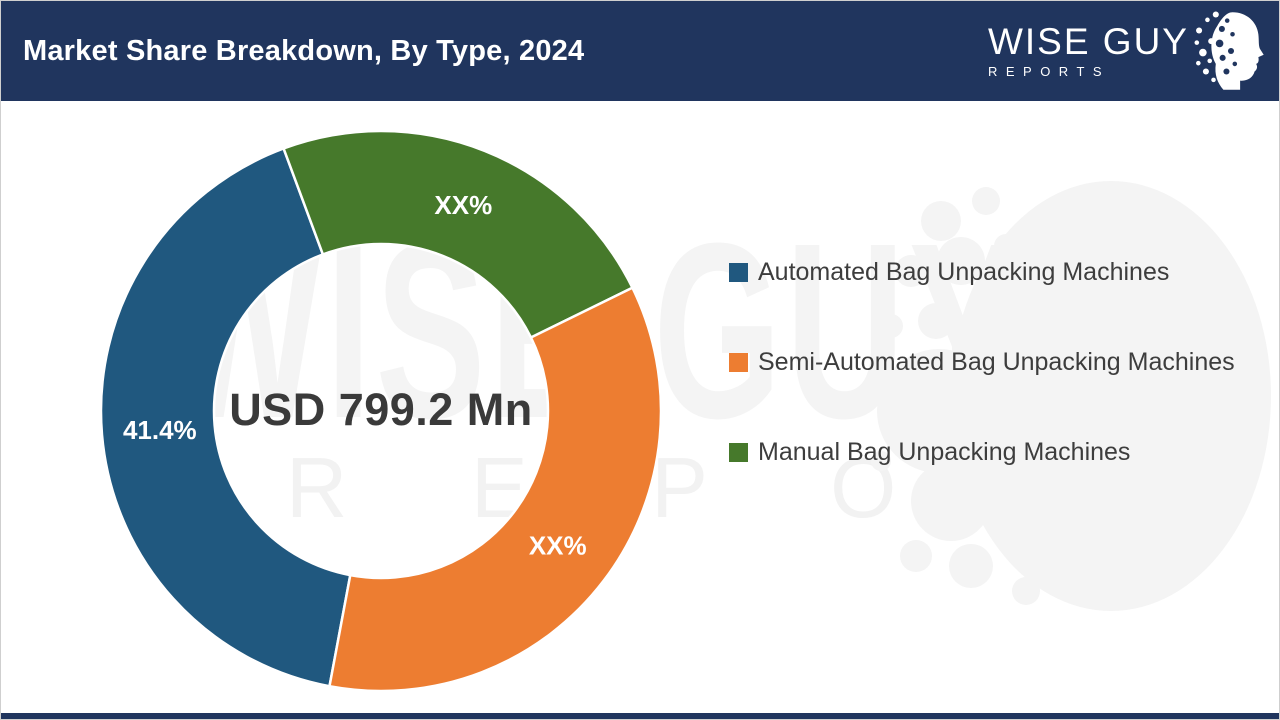 This screenshot has width=1280, height=720. What do you see at coordinates (1088, 41) in the screenshot?
I see `logo-line1: WISE GUY` at bounding box center [1088, 41].